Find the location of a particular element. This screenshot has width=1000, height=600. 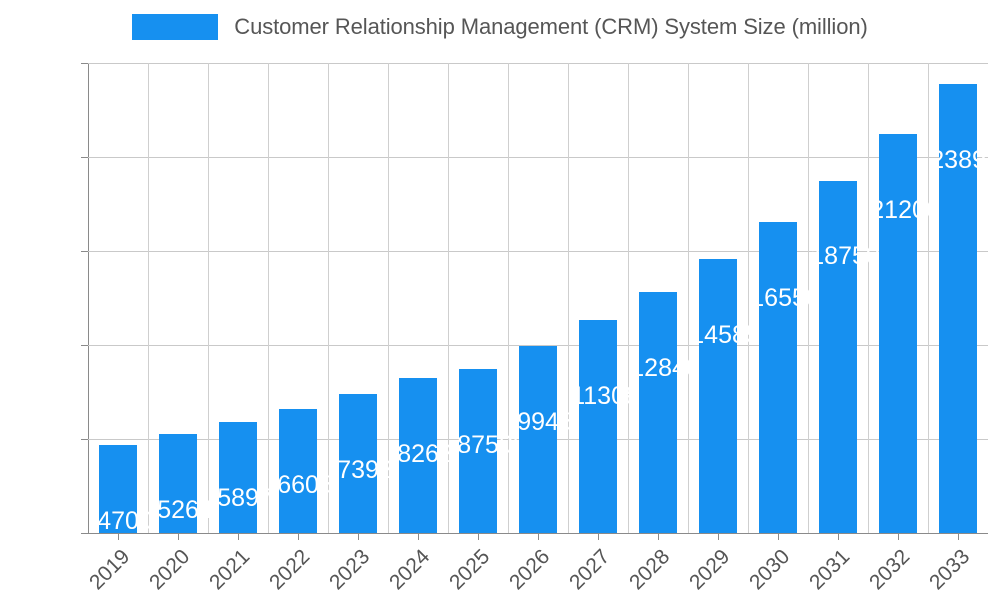

x-tick-label: 2020 is located at coordinates (169, 570).